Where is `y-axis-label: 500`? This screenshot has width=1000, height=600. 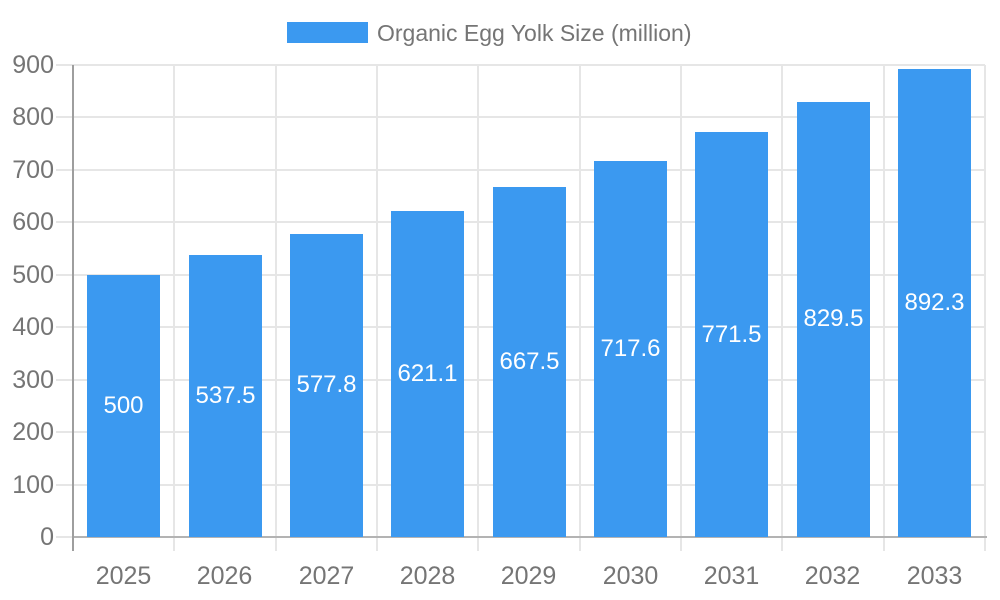 y-axis-label: 500 is located at coordinates (33, 274).